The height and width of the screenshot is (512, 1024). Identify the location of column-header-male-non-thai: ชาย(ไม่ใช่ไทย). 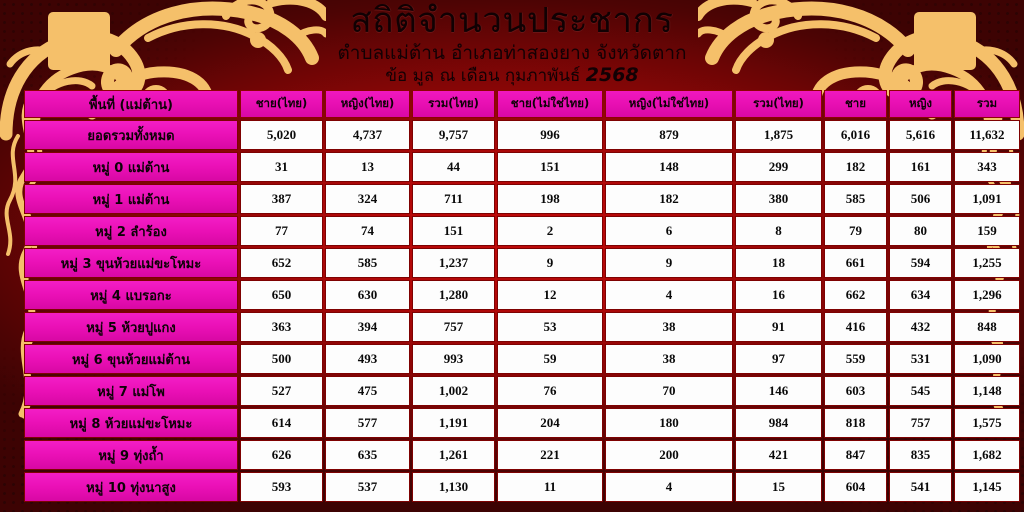
(550, 104).